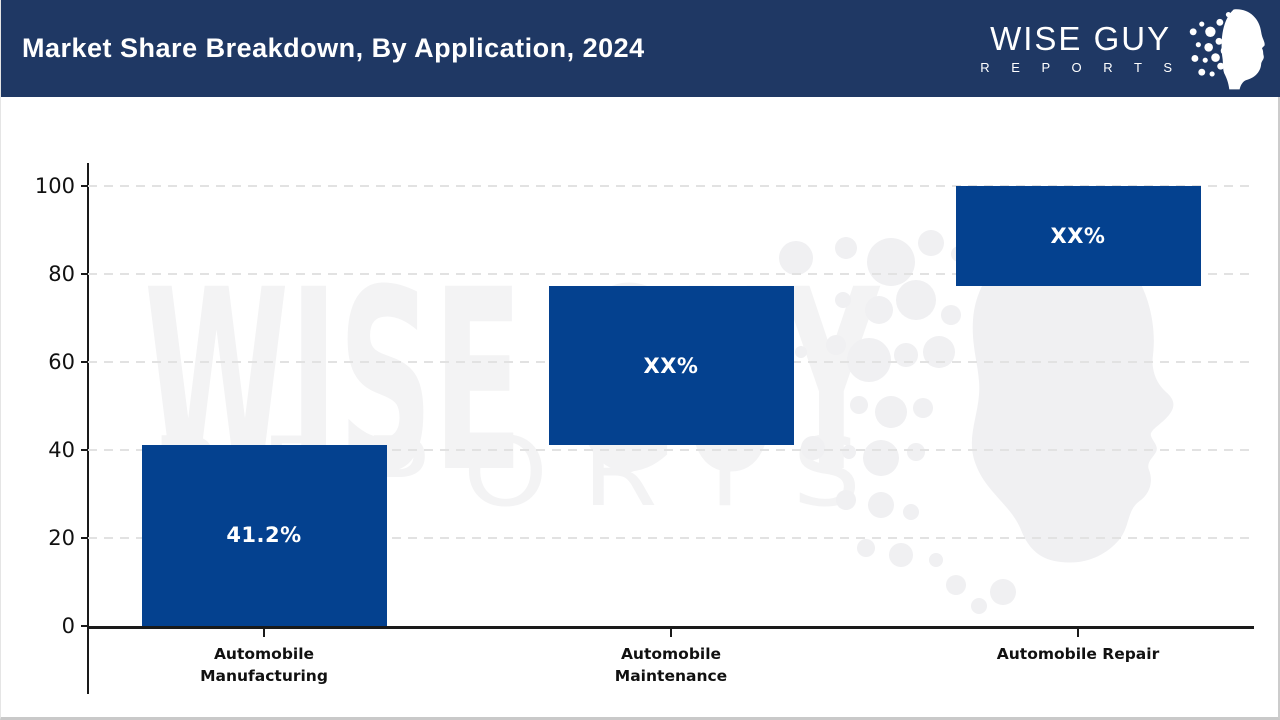  Describe the element at coordinates (88, 428) in the screenshot. I see `y-axis` at that location.